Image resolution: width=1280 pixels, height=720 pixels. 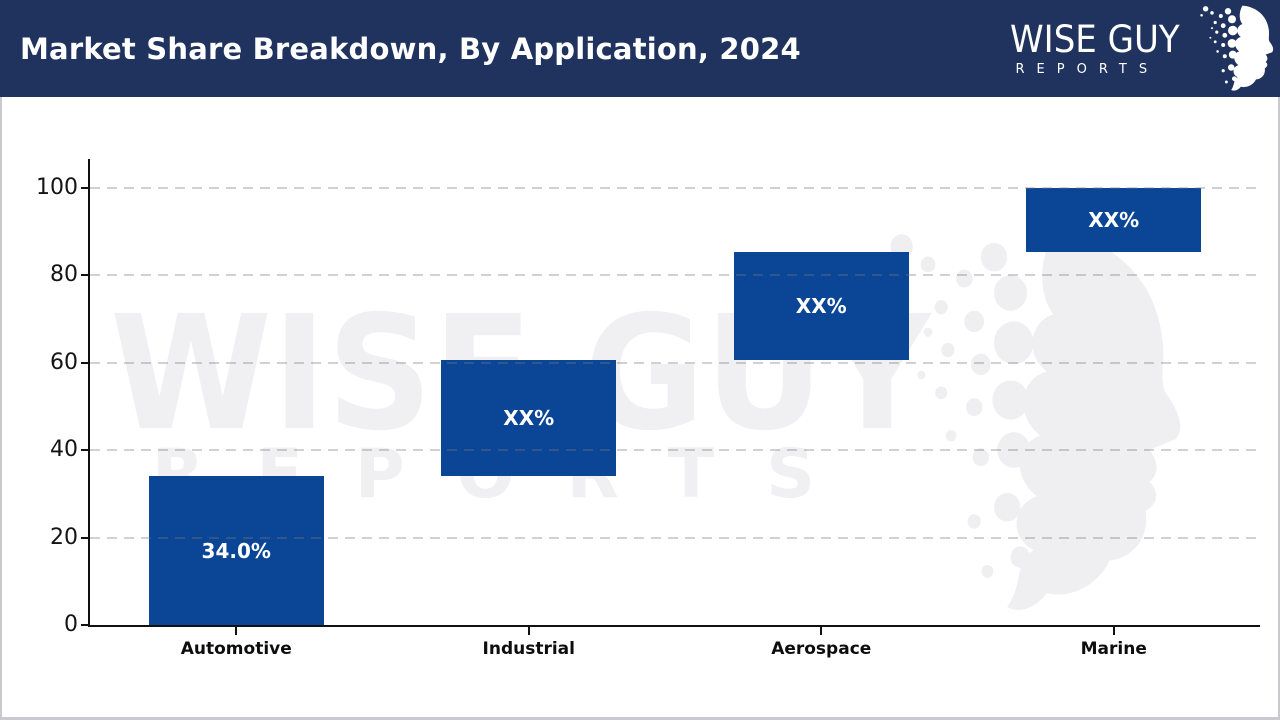 I want to click on bar-industrial, so click(x=529, y=418).